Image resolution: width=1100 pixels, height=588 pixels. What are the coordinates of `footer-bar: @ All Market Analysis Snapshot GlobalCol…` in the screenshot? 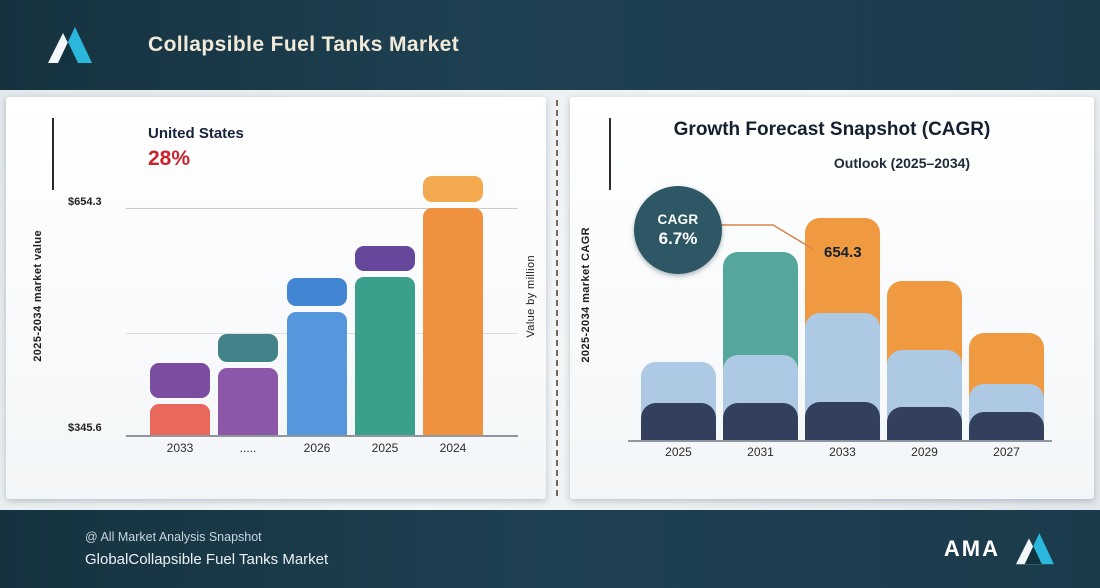 It's located at (550, 549).